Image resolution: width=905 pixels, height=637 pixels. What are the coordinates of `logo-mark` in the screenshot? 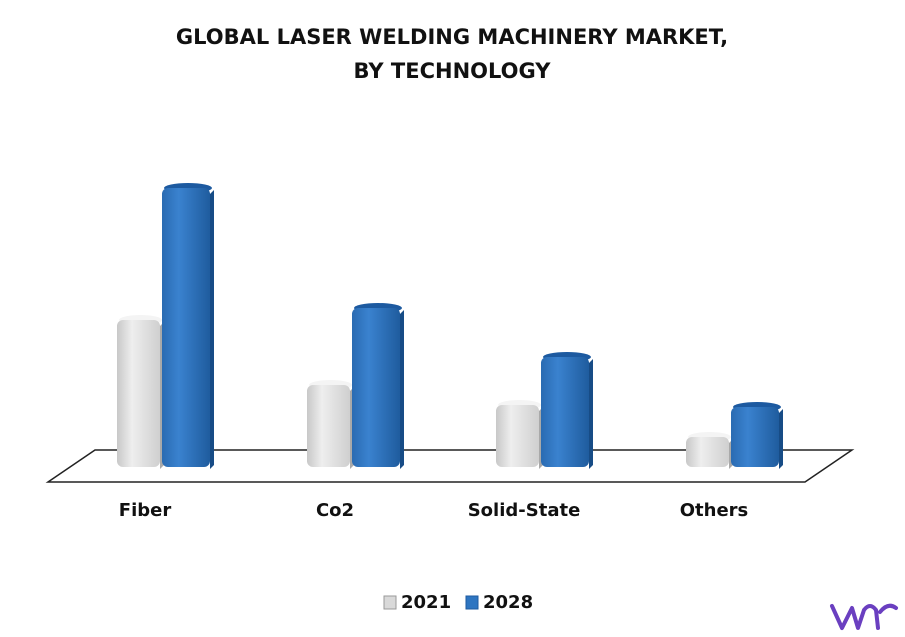 It's located at (864, 616).